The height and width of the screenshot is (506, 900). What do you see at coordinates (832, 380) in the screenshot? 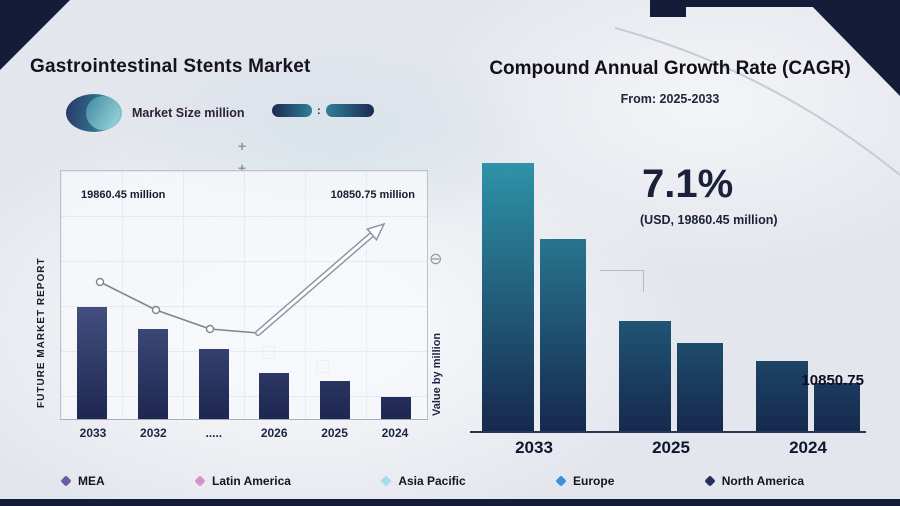
I see `value-callout: 10850.75` at bounding box center [832, 380].